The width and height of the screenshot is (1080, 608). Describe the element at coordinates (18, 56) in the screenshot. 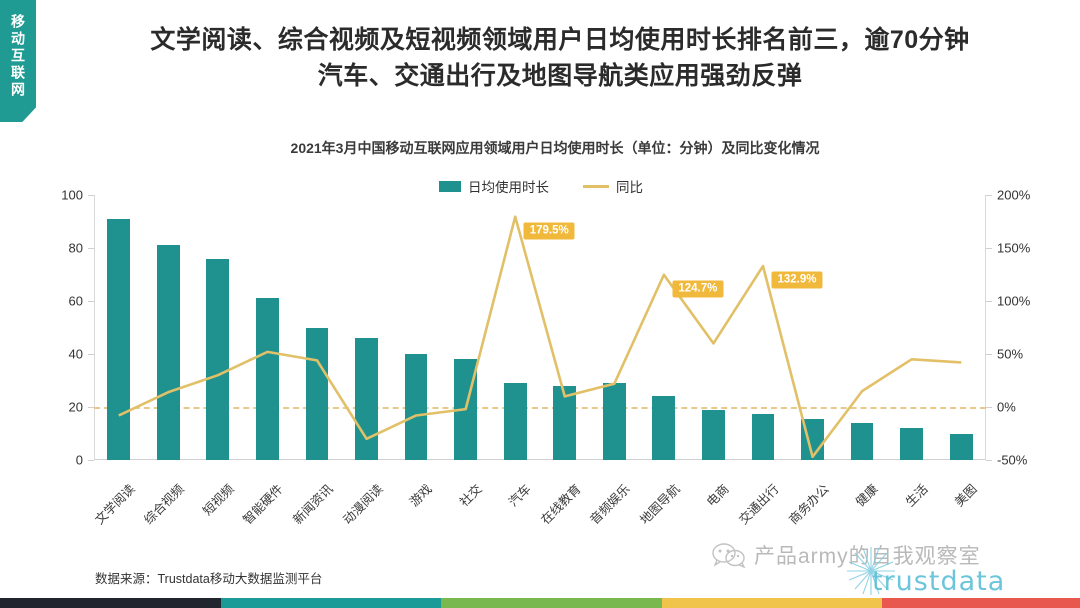

I see `side-tab-label: 移动互联网` at that location.